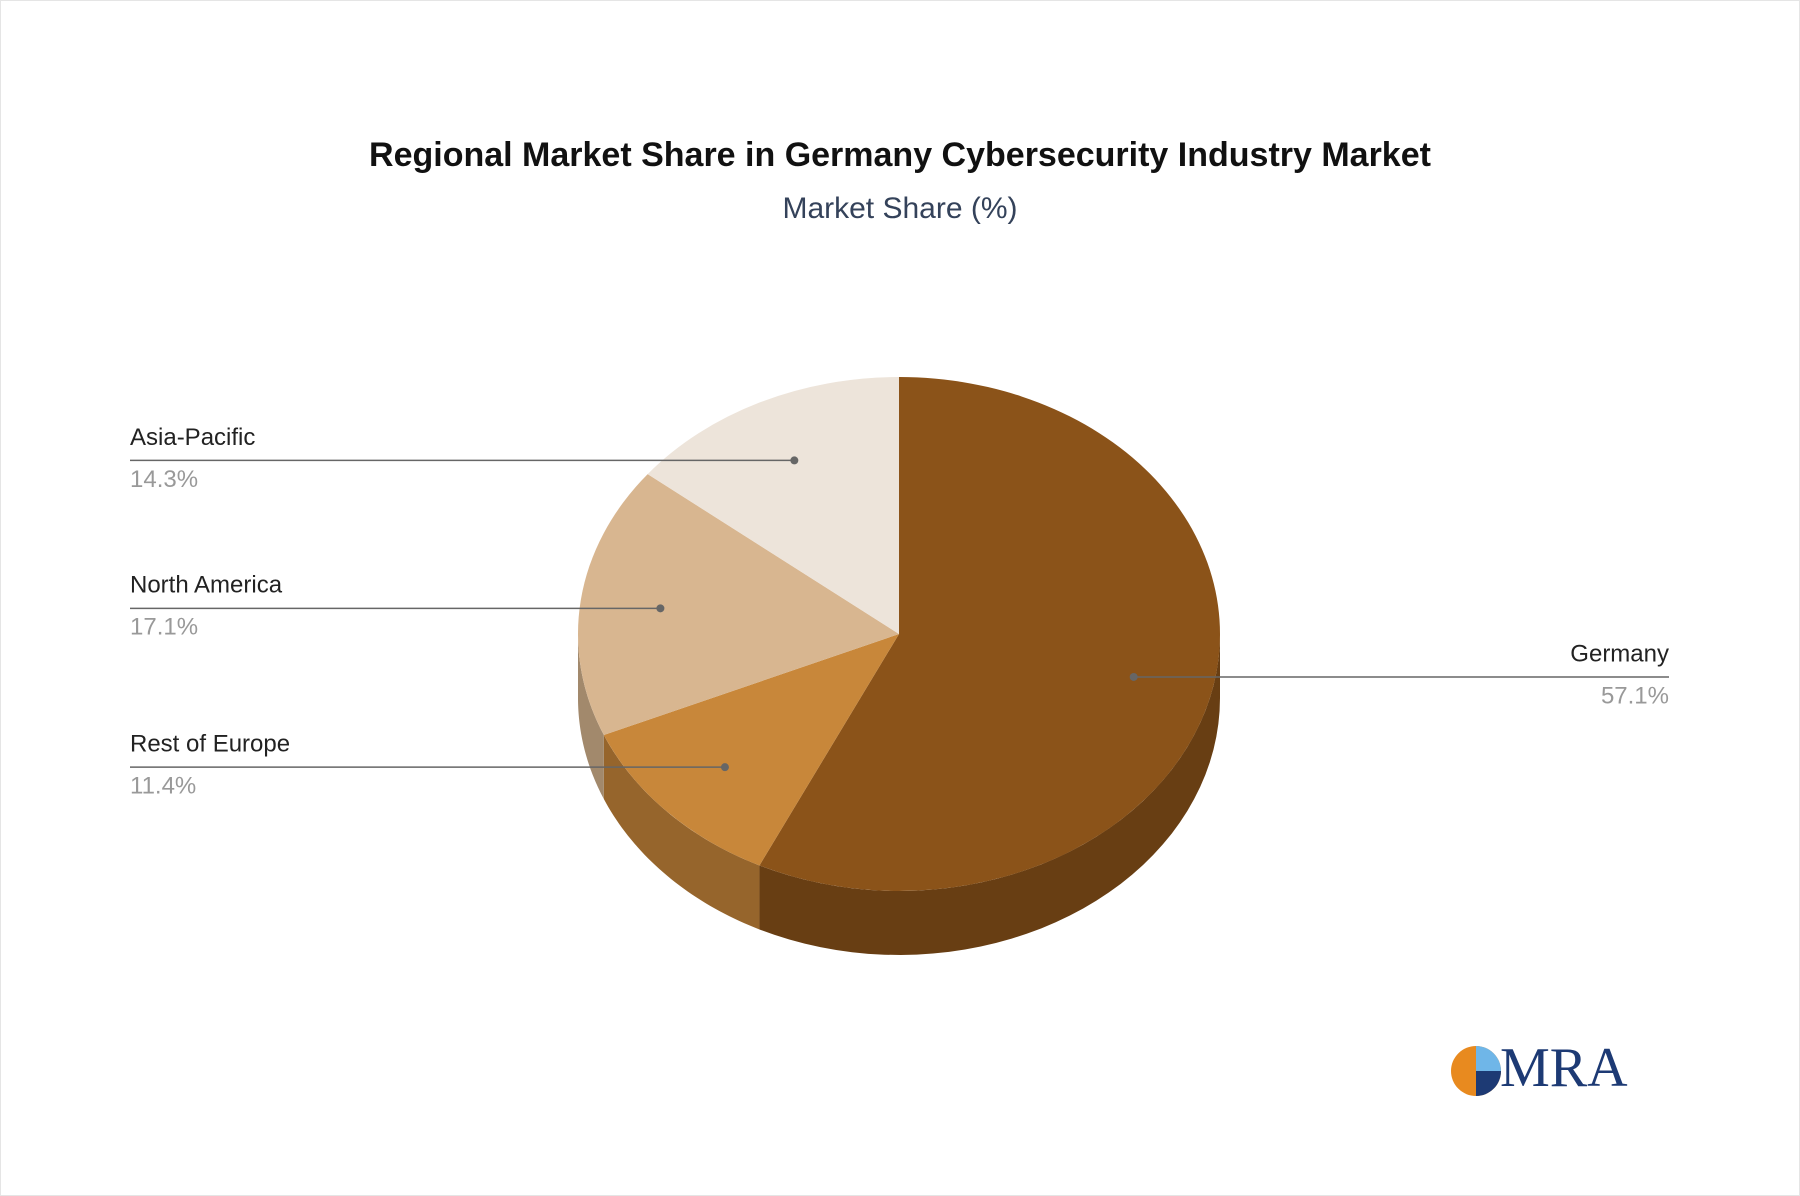 This screenshot has height=1196, width=1800. Describe the element at coordinates (899, 208) in the screenshot. I see `chart-subtitle: Market Share (%)` at that location.